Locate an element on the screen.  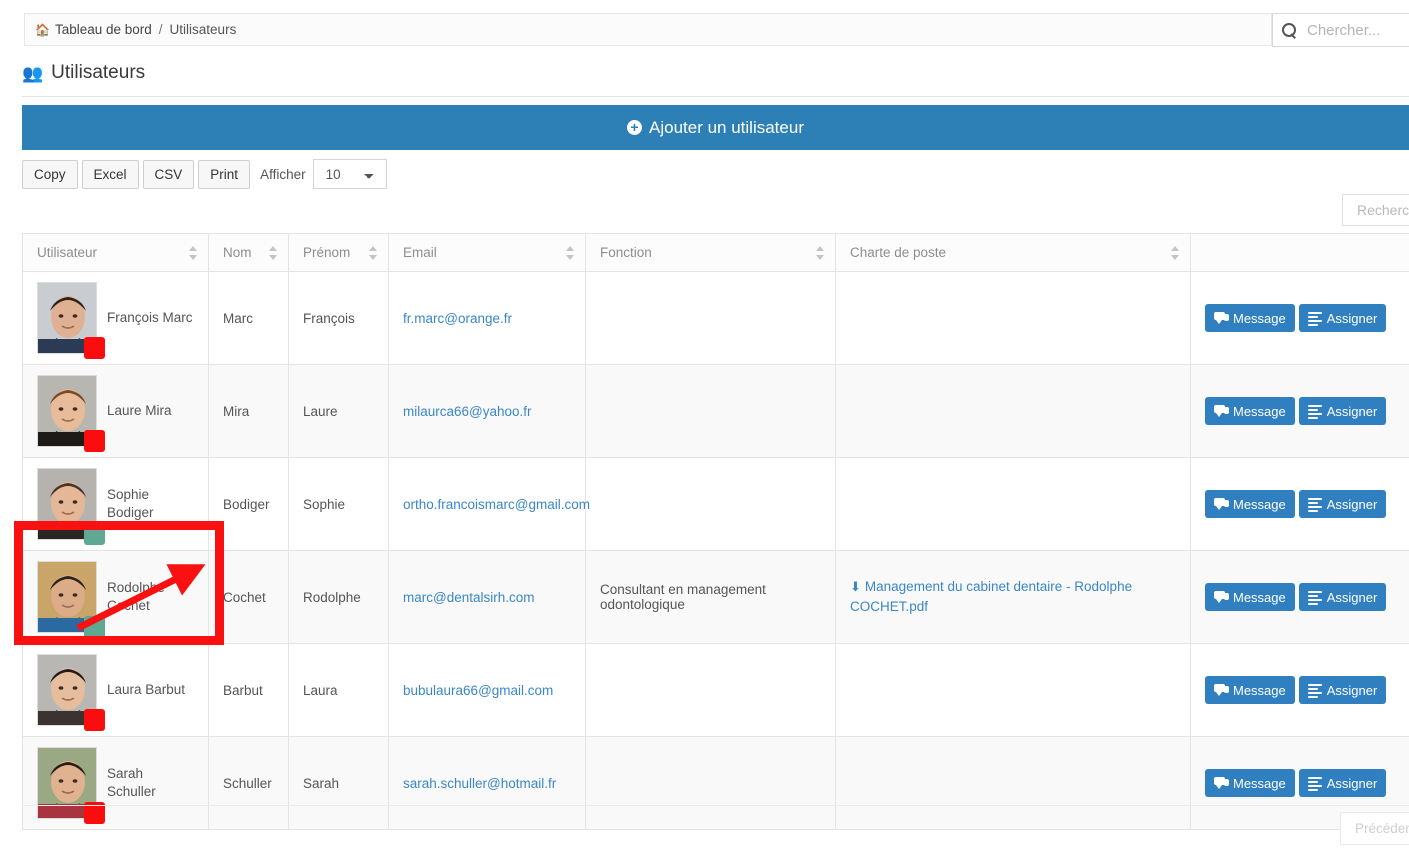
cell-prenom: Laure is located at coordinates (338, 411).